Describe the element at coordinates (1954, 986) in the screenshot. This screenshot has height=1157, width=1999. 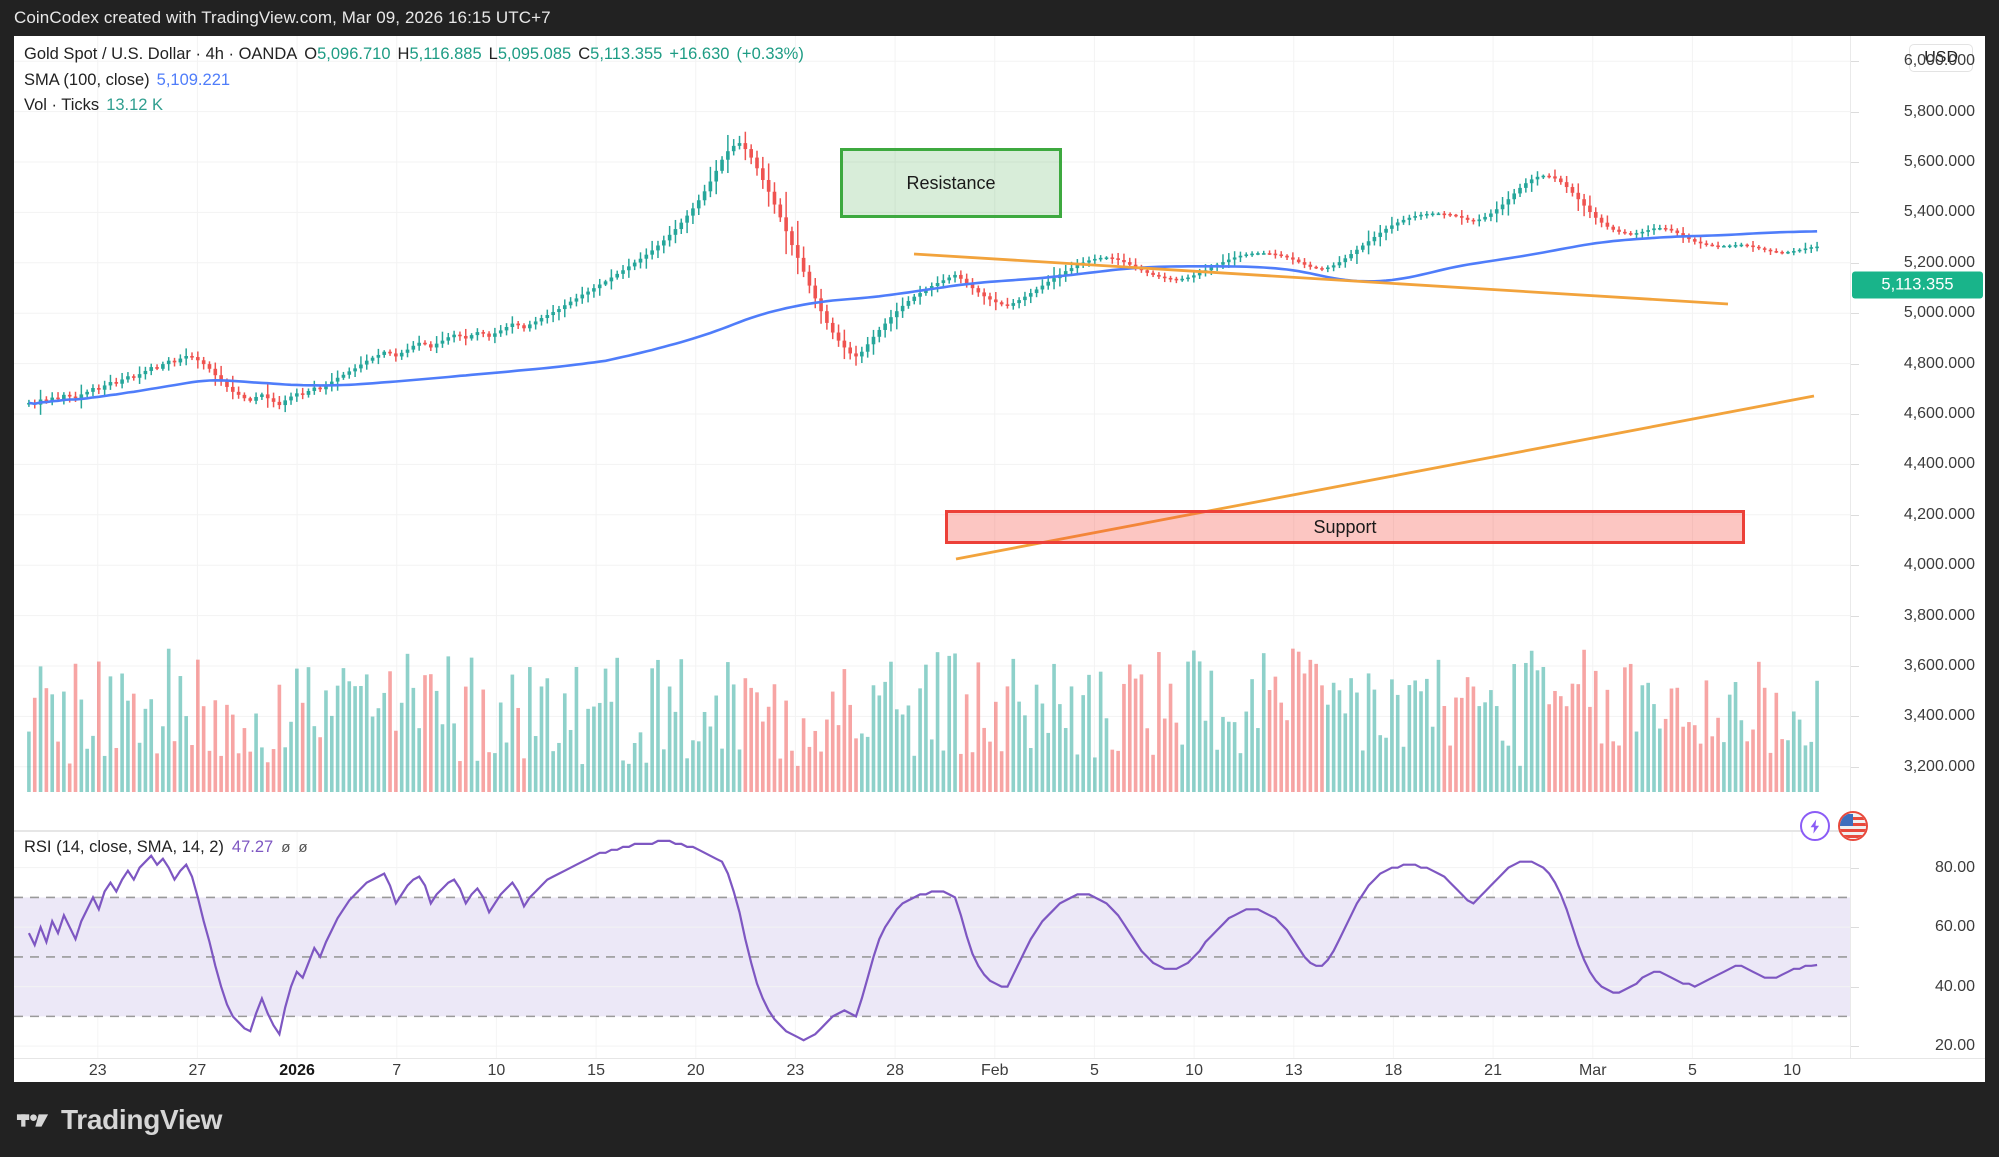
I see `rsi-axis-label: 40.00` at that location.